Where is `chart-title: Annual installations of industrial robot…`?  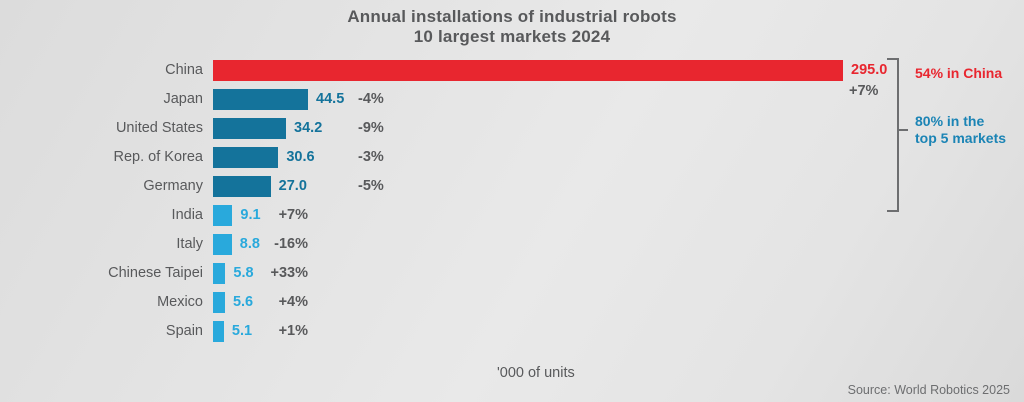 chart-title: Annual installations of industrial robot… is located at coordinates (512, 27).